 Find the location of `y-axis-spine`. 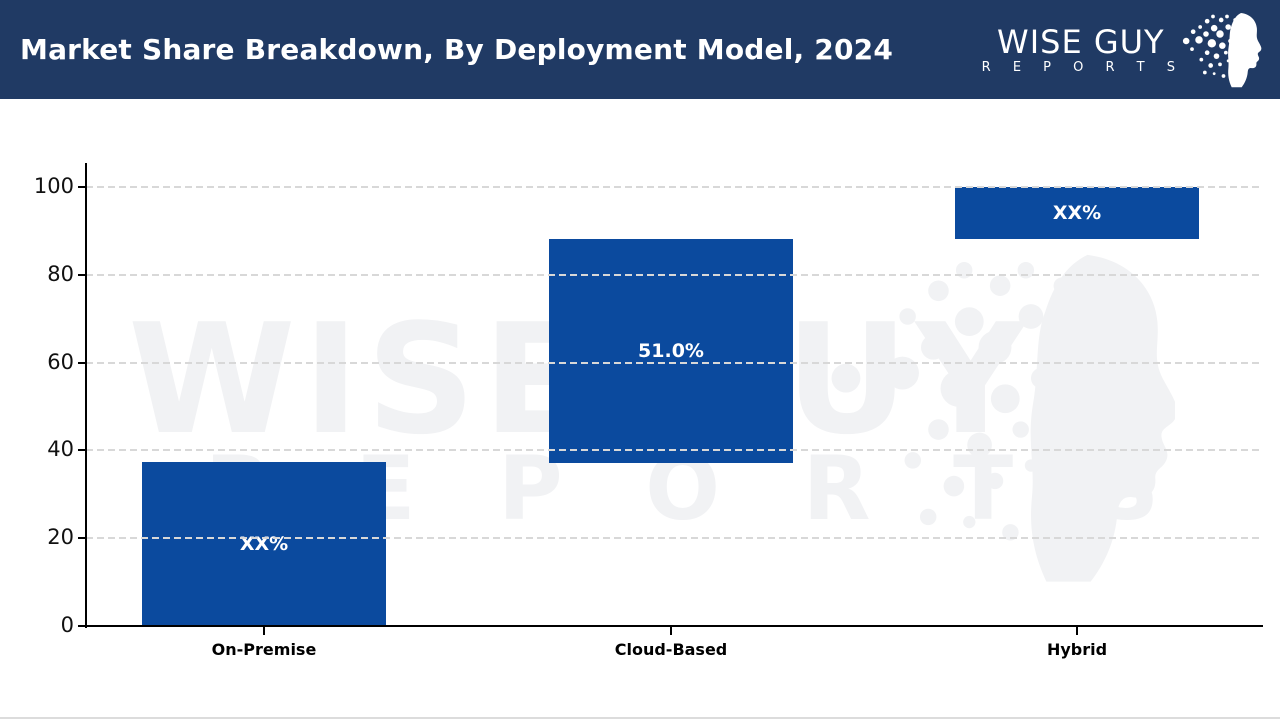

y-axis-spine is located at coordinates (86, 395).